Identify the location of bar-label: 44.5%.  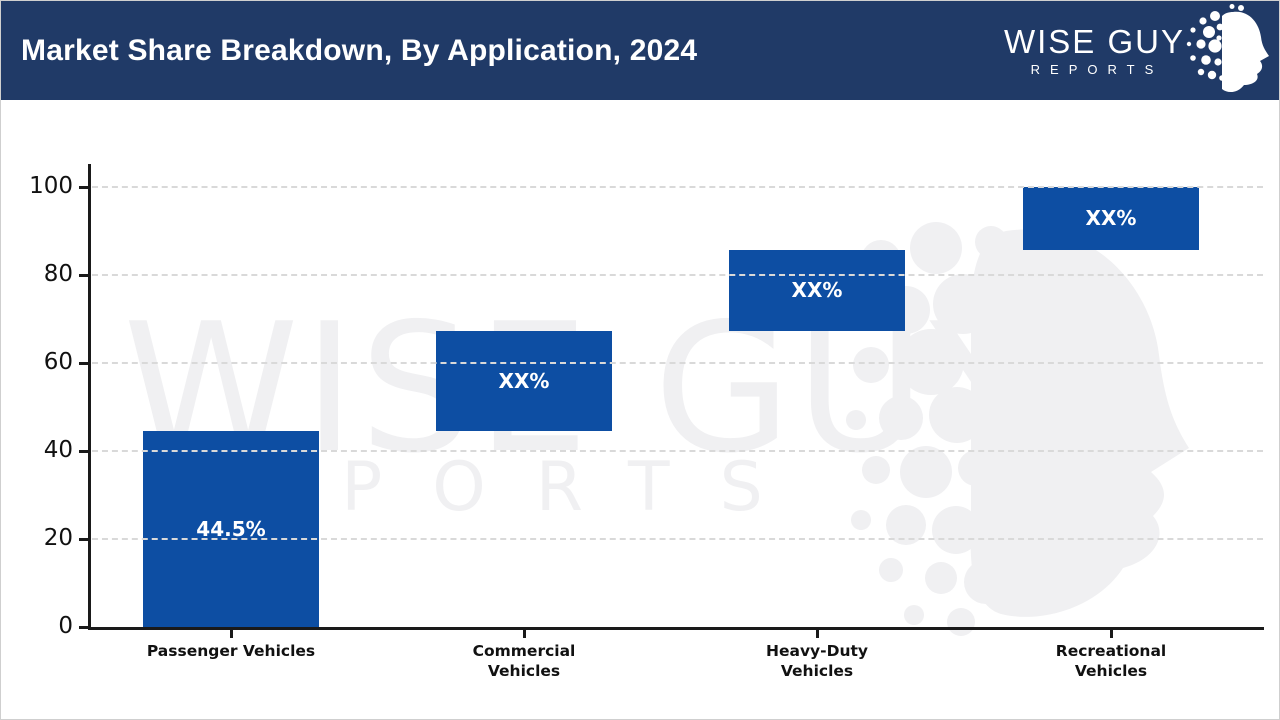
(231, 529).